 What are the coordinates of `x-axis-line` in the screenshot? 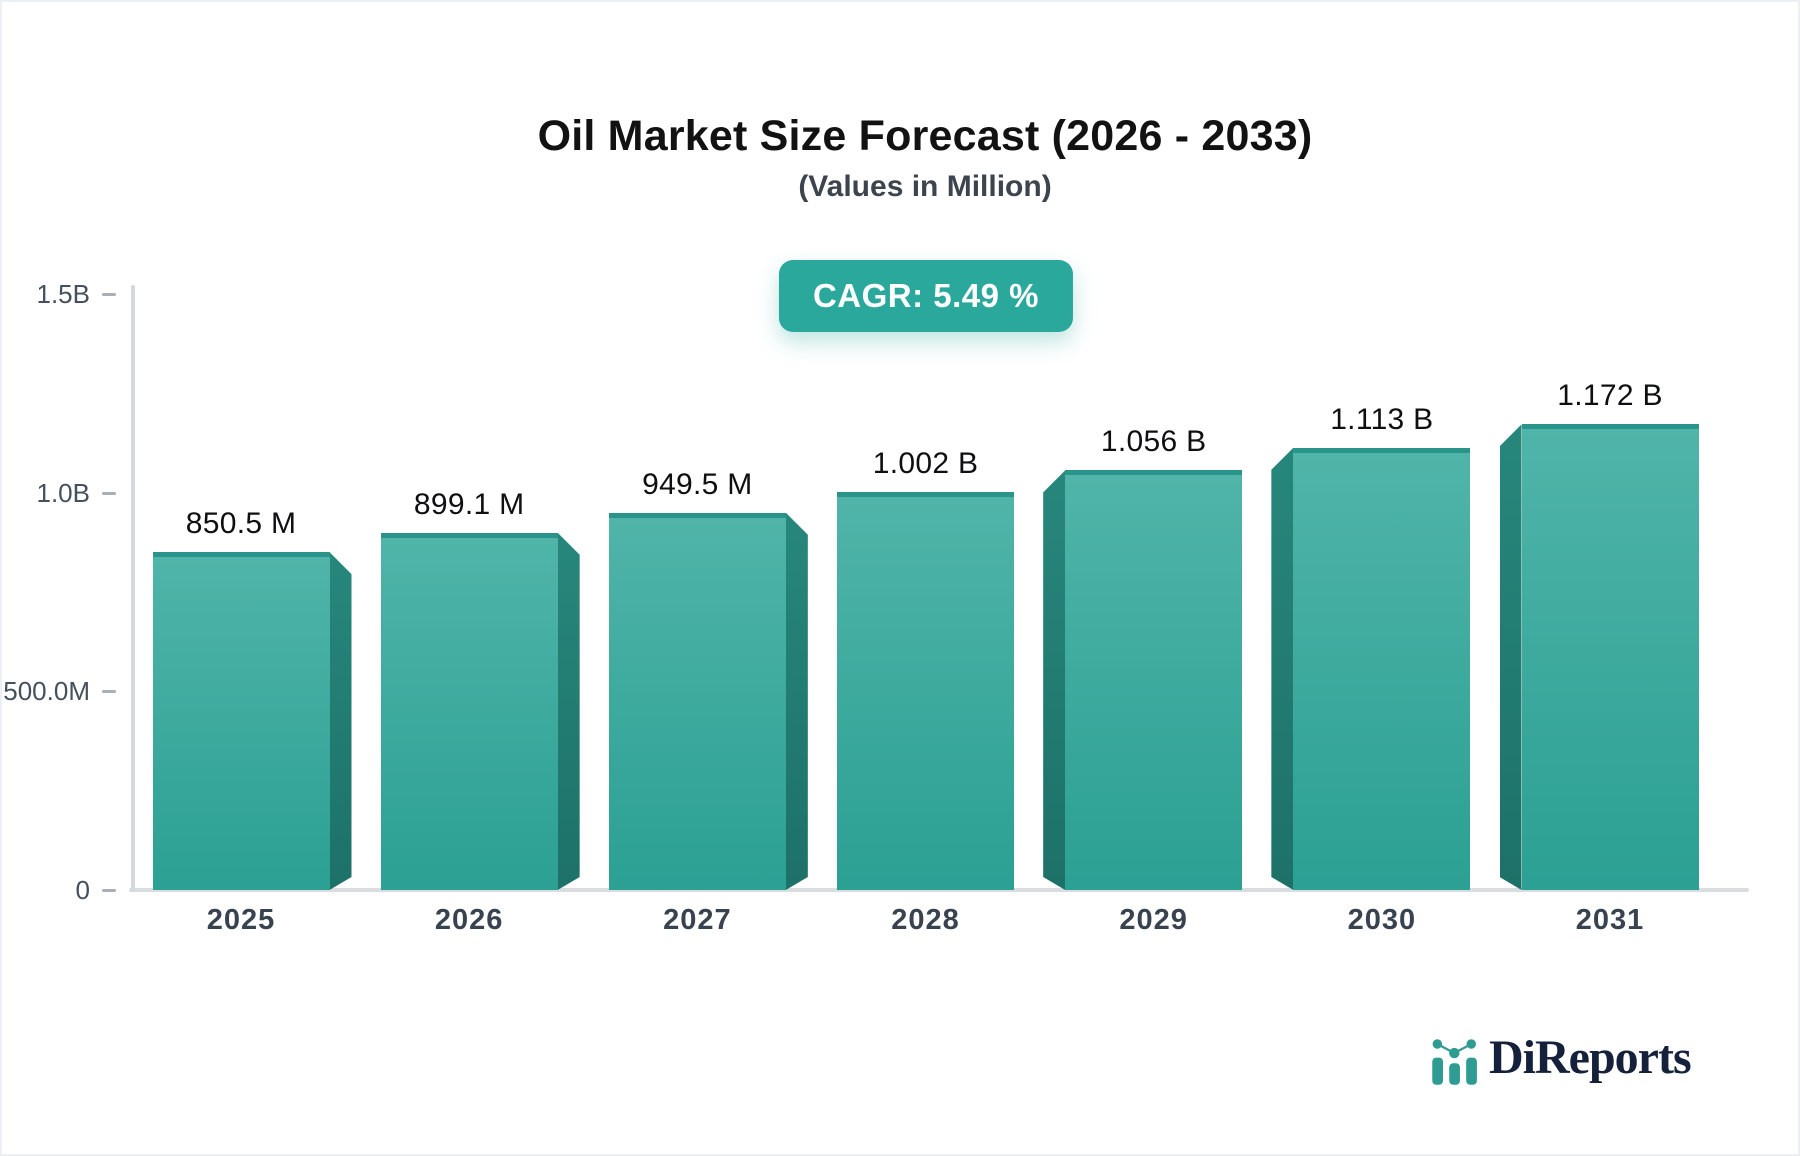 It's located at (939, 890).